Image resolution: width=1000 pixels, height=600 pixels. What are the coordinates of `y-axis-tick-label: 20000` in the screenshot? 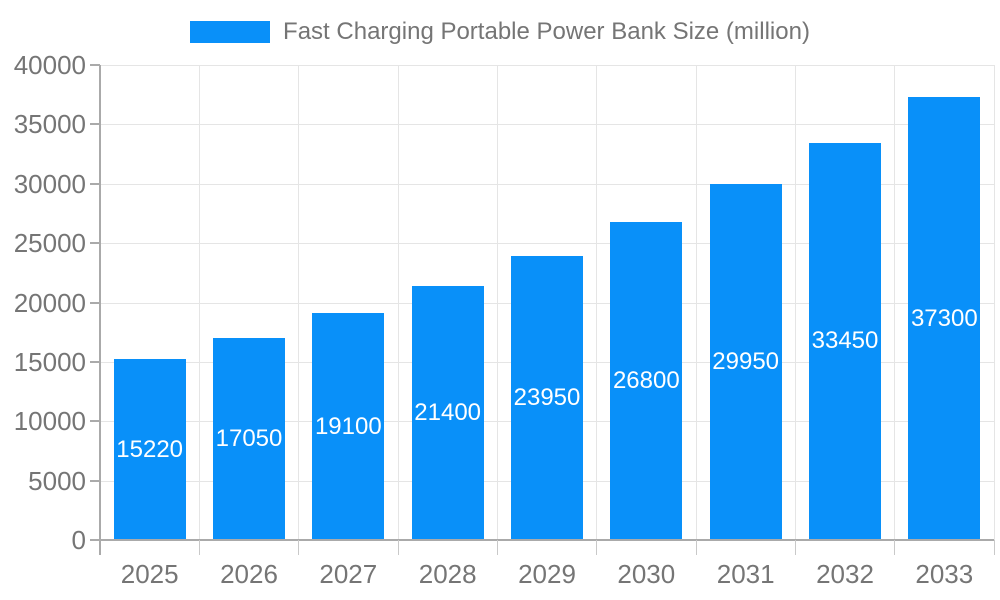 It's located at (49, 302).